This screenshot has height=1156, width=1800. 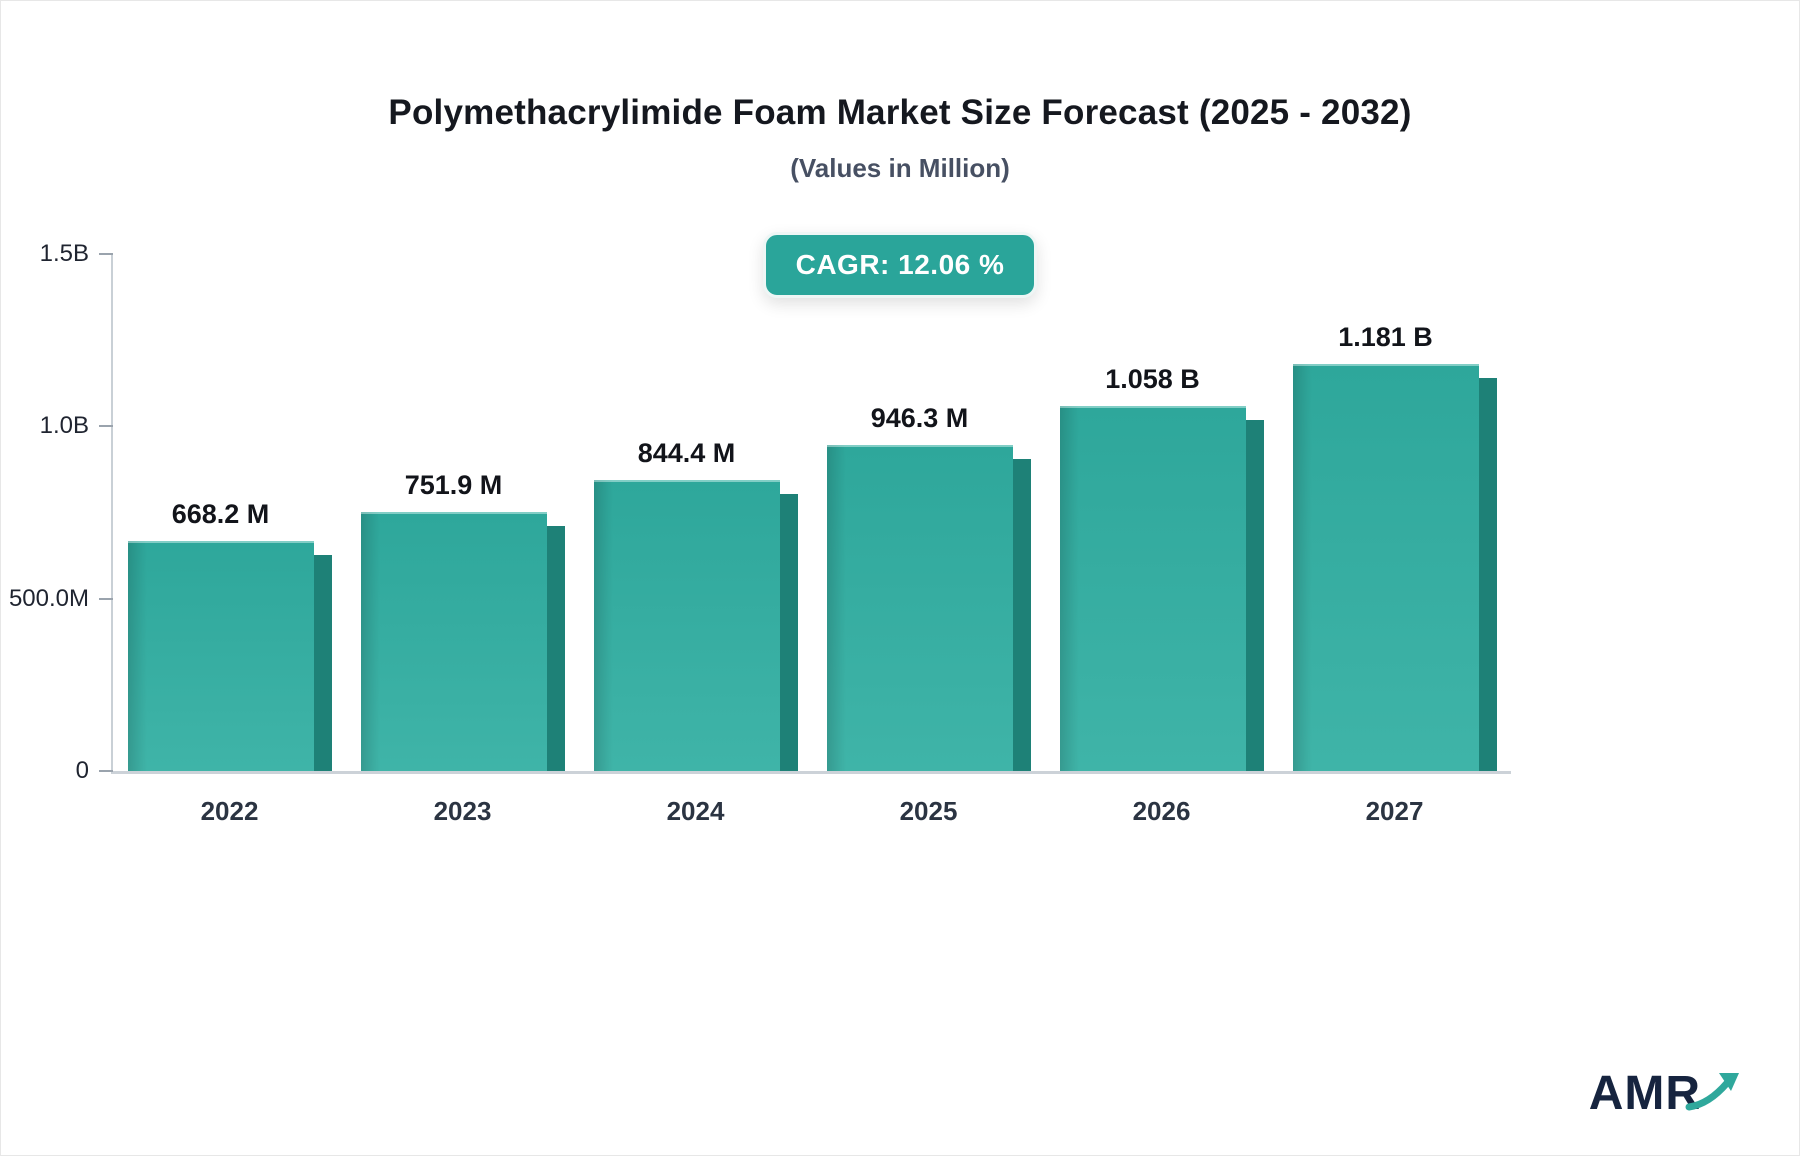 What do you see at coordinates (928, 811) in the screenshot?
I see `x-axis-label-2025: 2025` at bounding box center [928, 811].